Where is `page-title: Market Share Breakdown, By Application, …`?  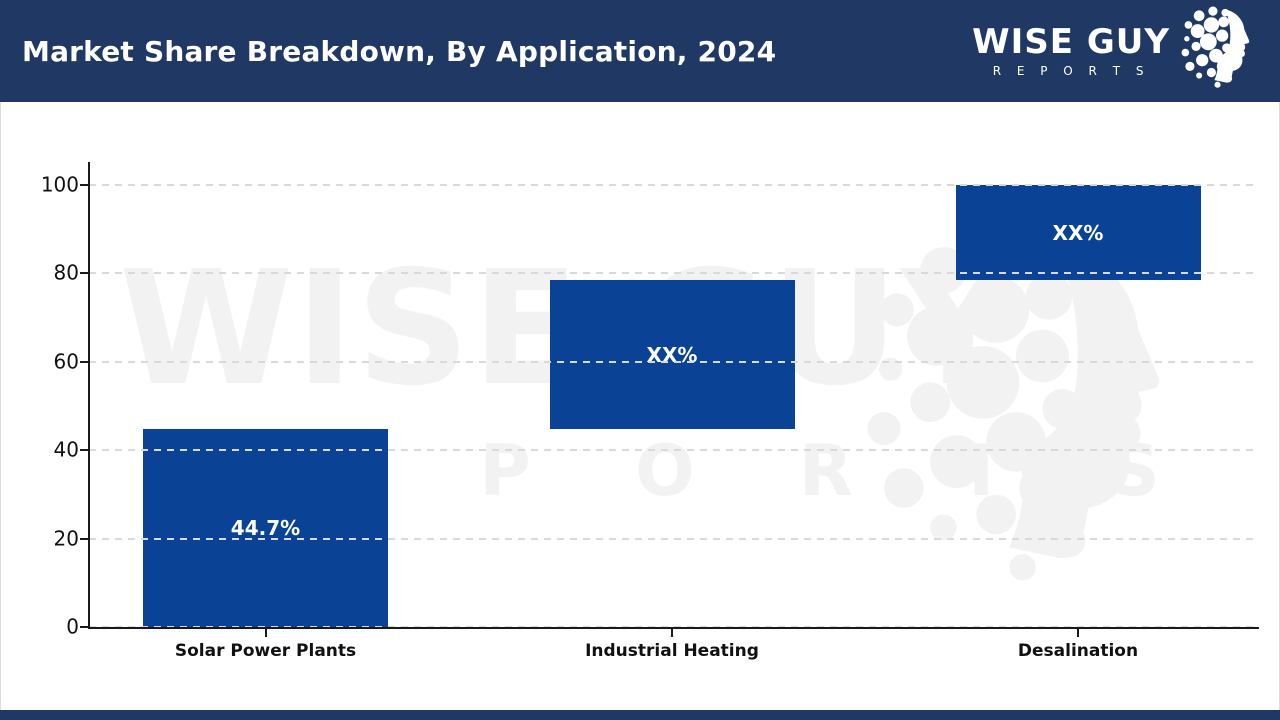
page-title: Market Share Breakdown, By Application, … is located at coordinates (399, 51).